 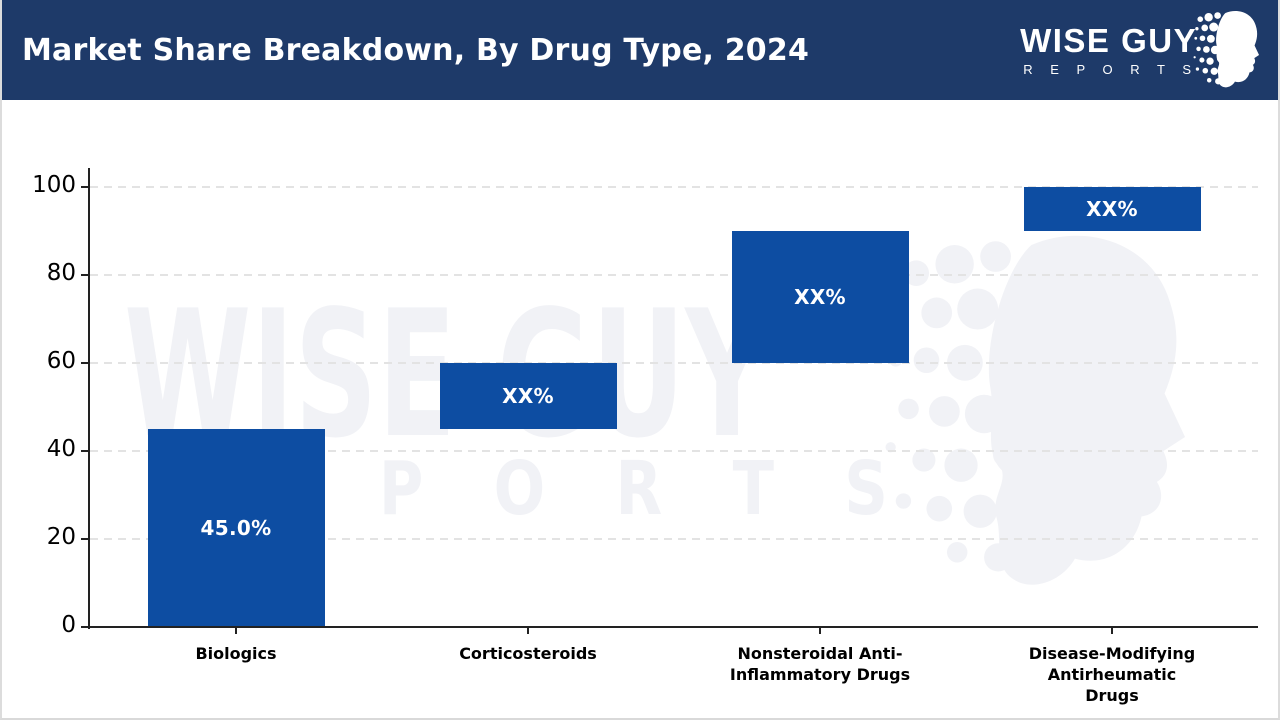 I want to click on x-category-label-disease-modifying-antirheumatic-drugs: Disease-Modifying Antirheumatic Drugs, so click(x=1112, y=675).